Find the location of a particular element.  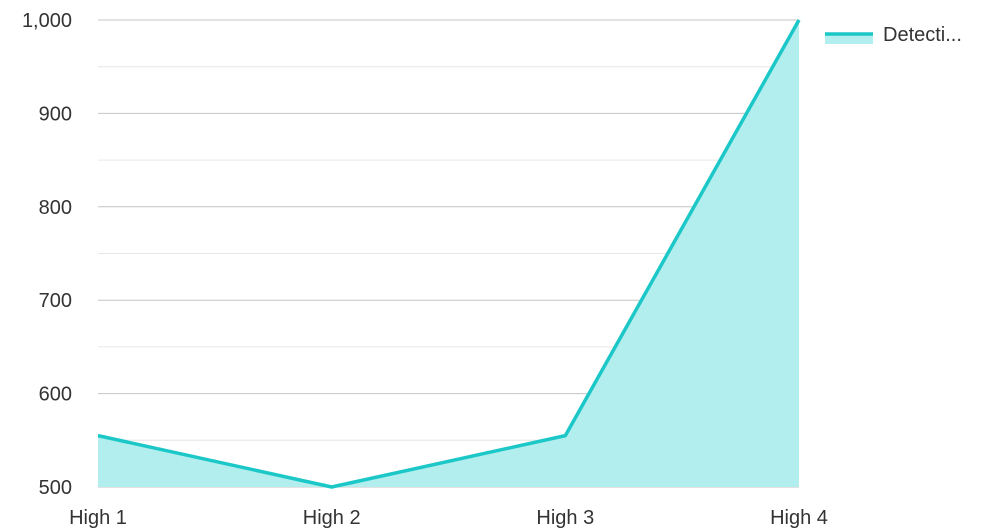

x-tick-label: High 3 is located at coordinates (565, 518).